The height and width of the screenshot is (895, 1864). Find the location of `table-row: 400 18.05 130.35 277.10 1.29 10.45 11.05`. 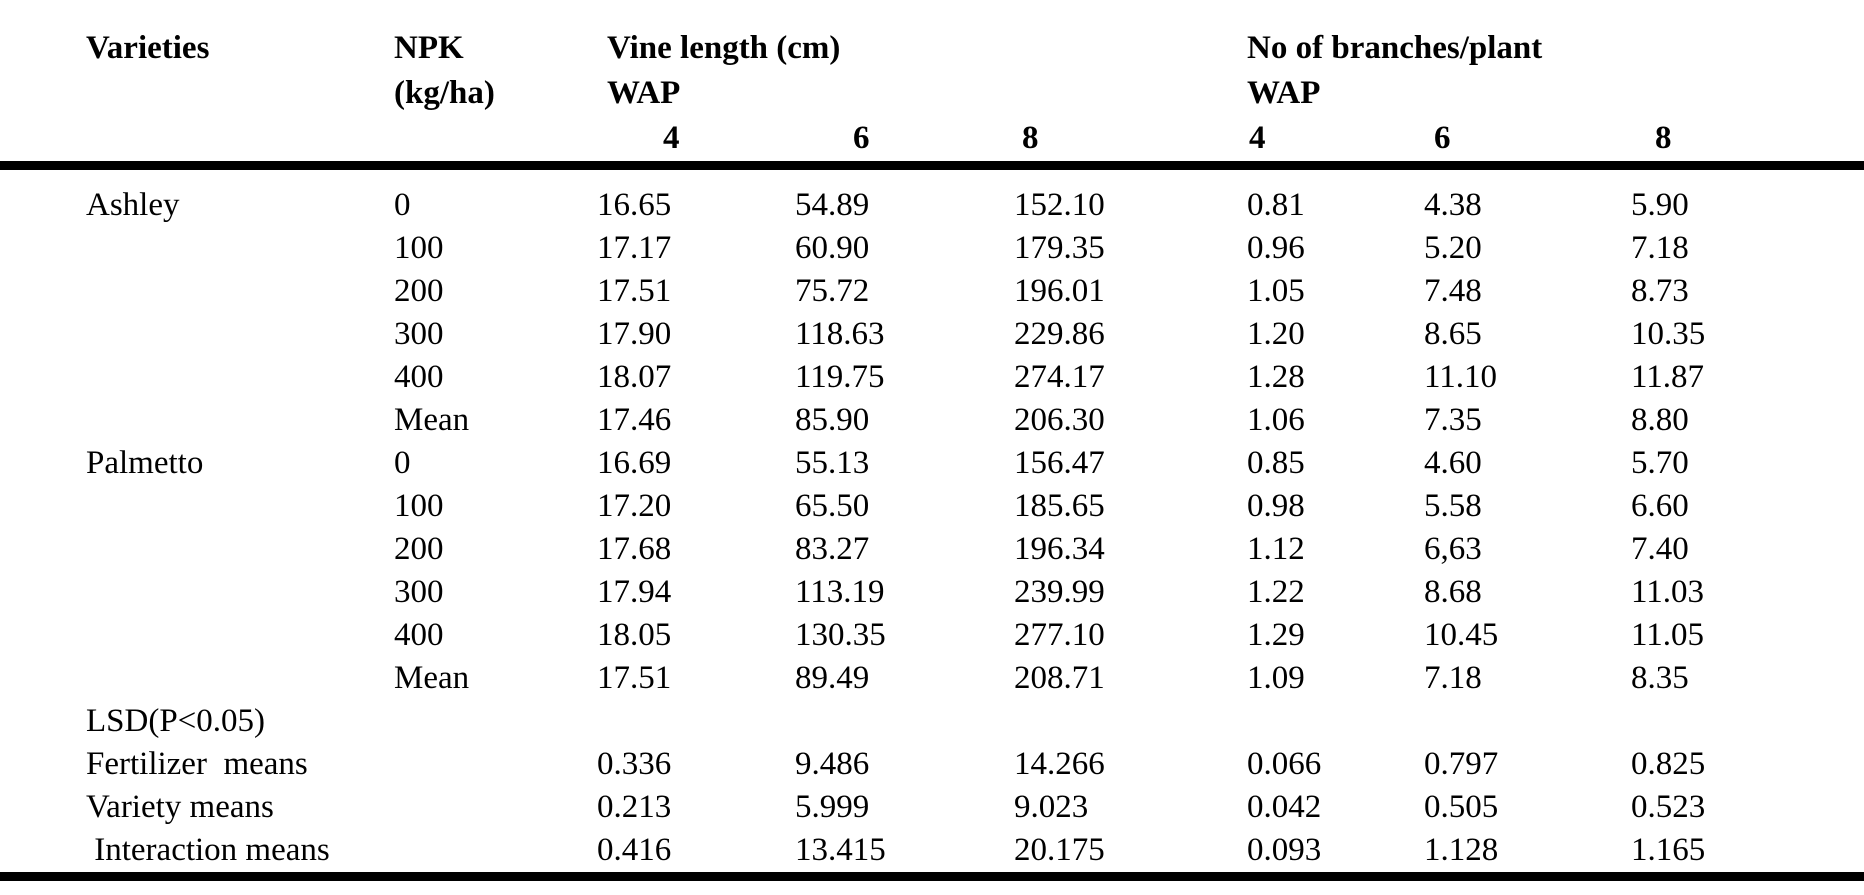

table-row: 400 18.05 130.35 277.10 1.29 10.45 11.05 is located at coordinates (932, 635).